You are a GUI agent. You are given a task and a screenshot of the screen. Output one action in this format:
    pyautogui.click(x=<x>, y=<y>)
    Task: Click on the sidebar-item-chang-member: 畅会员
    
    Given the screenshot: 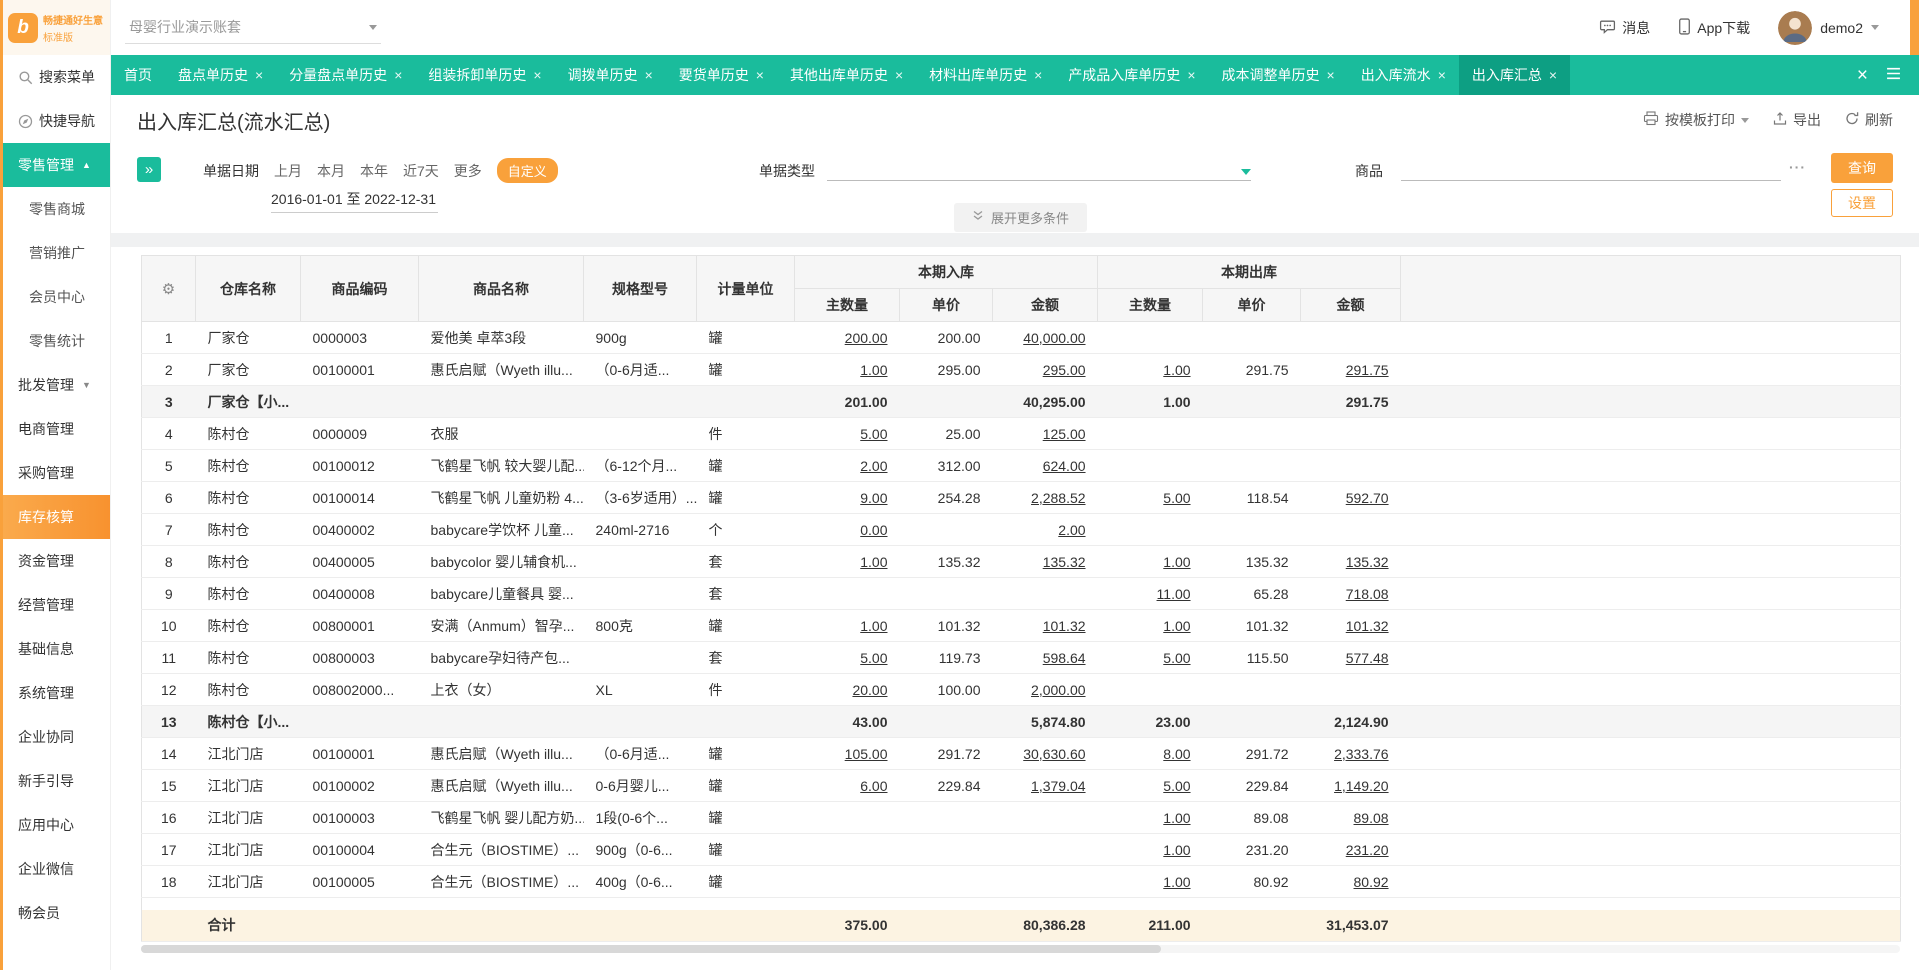 What is the action you would take?
    pyautogui.click(x=56, y=913)
    